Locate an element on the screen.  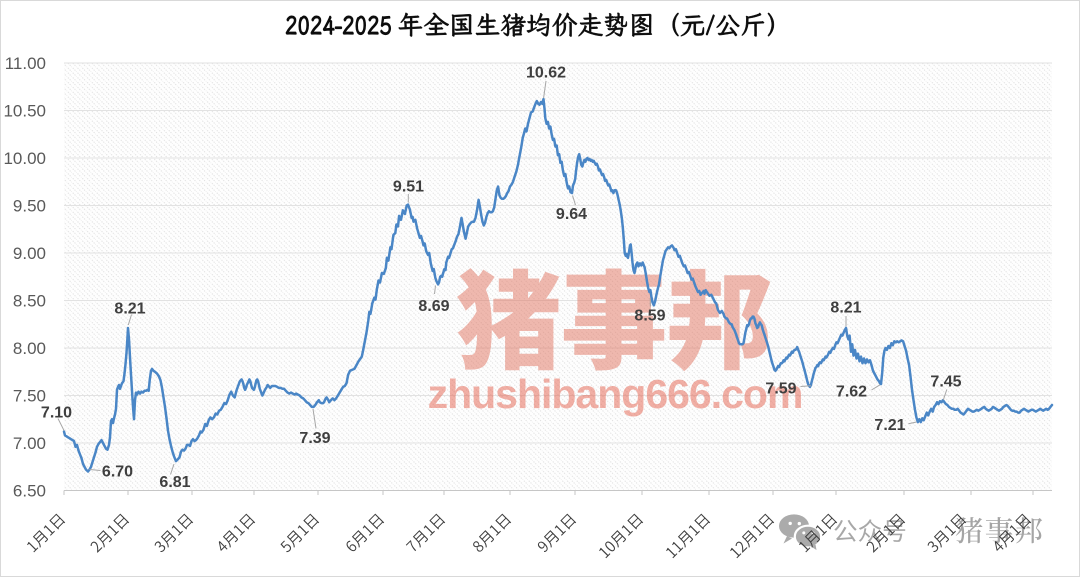
svg-text: 6.50 is located at coordinates (29, 491).